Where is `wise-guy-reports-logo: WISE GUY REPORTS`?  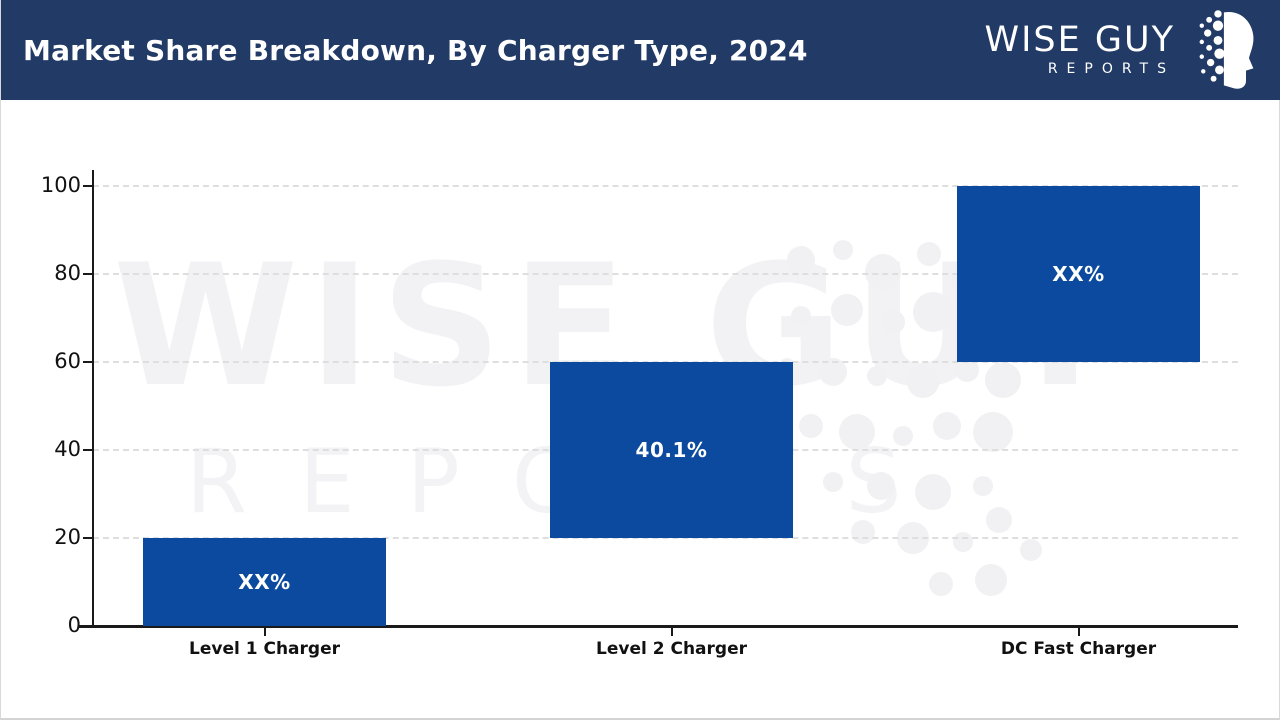 wise-guy-reports-logo: WISE GUY REPORTS is located at coordinates (1132, 50).